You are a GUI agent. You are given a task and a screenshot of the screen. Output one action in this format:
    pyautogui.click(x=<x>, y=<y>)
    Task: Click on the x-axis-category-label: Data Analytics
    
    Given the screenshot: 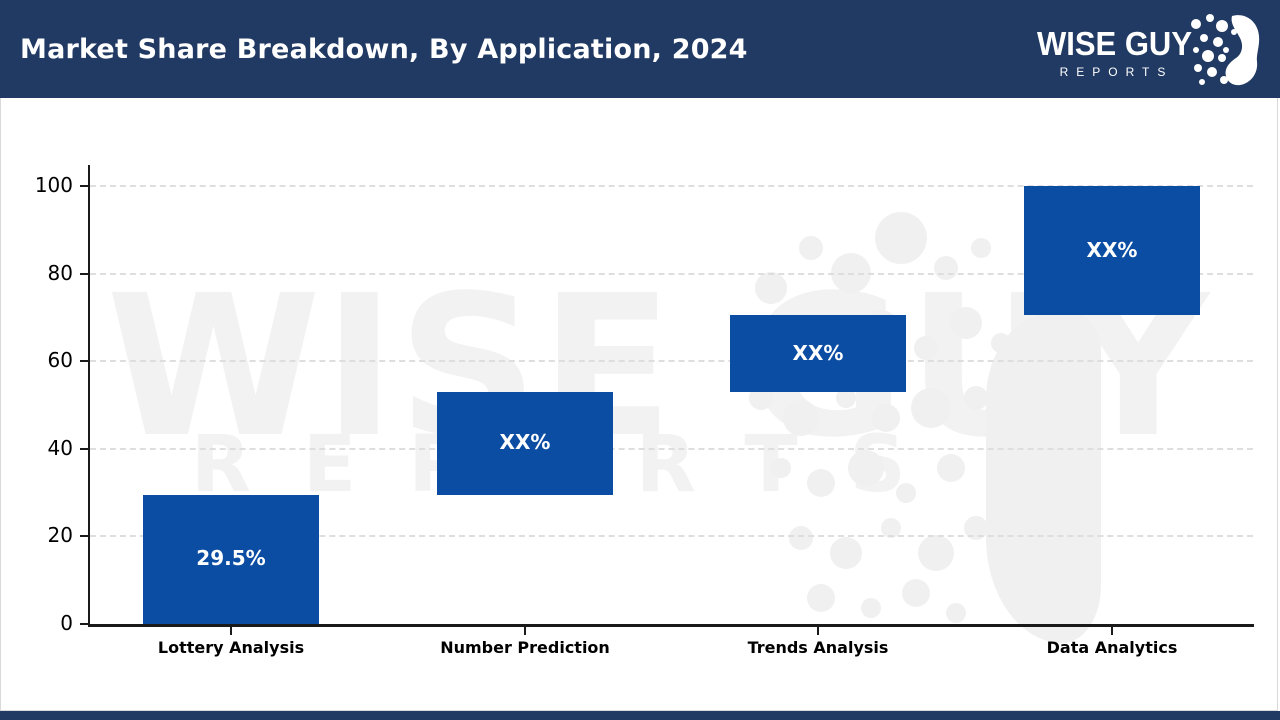 What is the action you would take?
    pyautogui.click(x=1112, y=647)
    